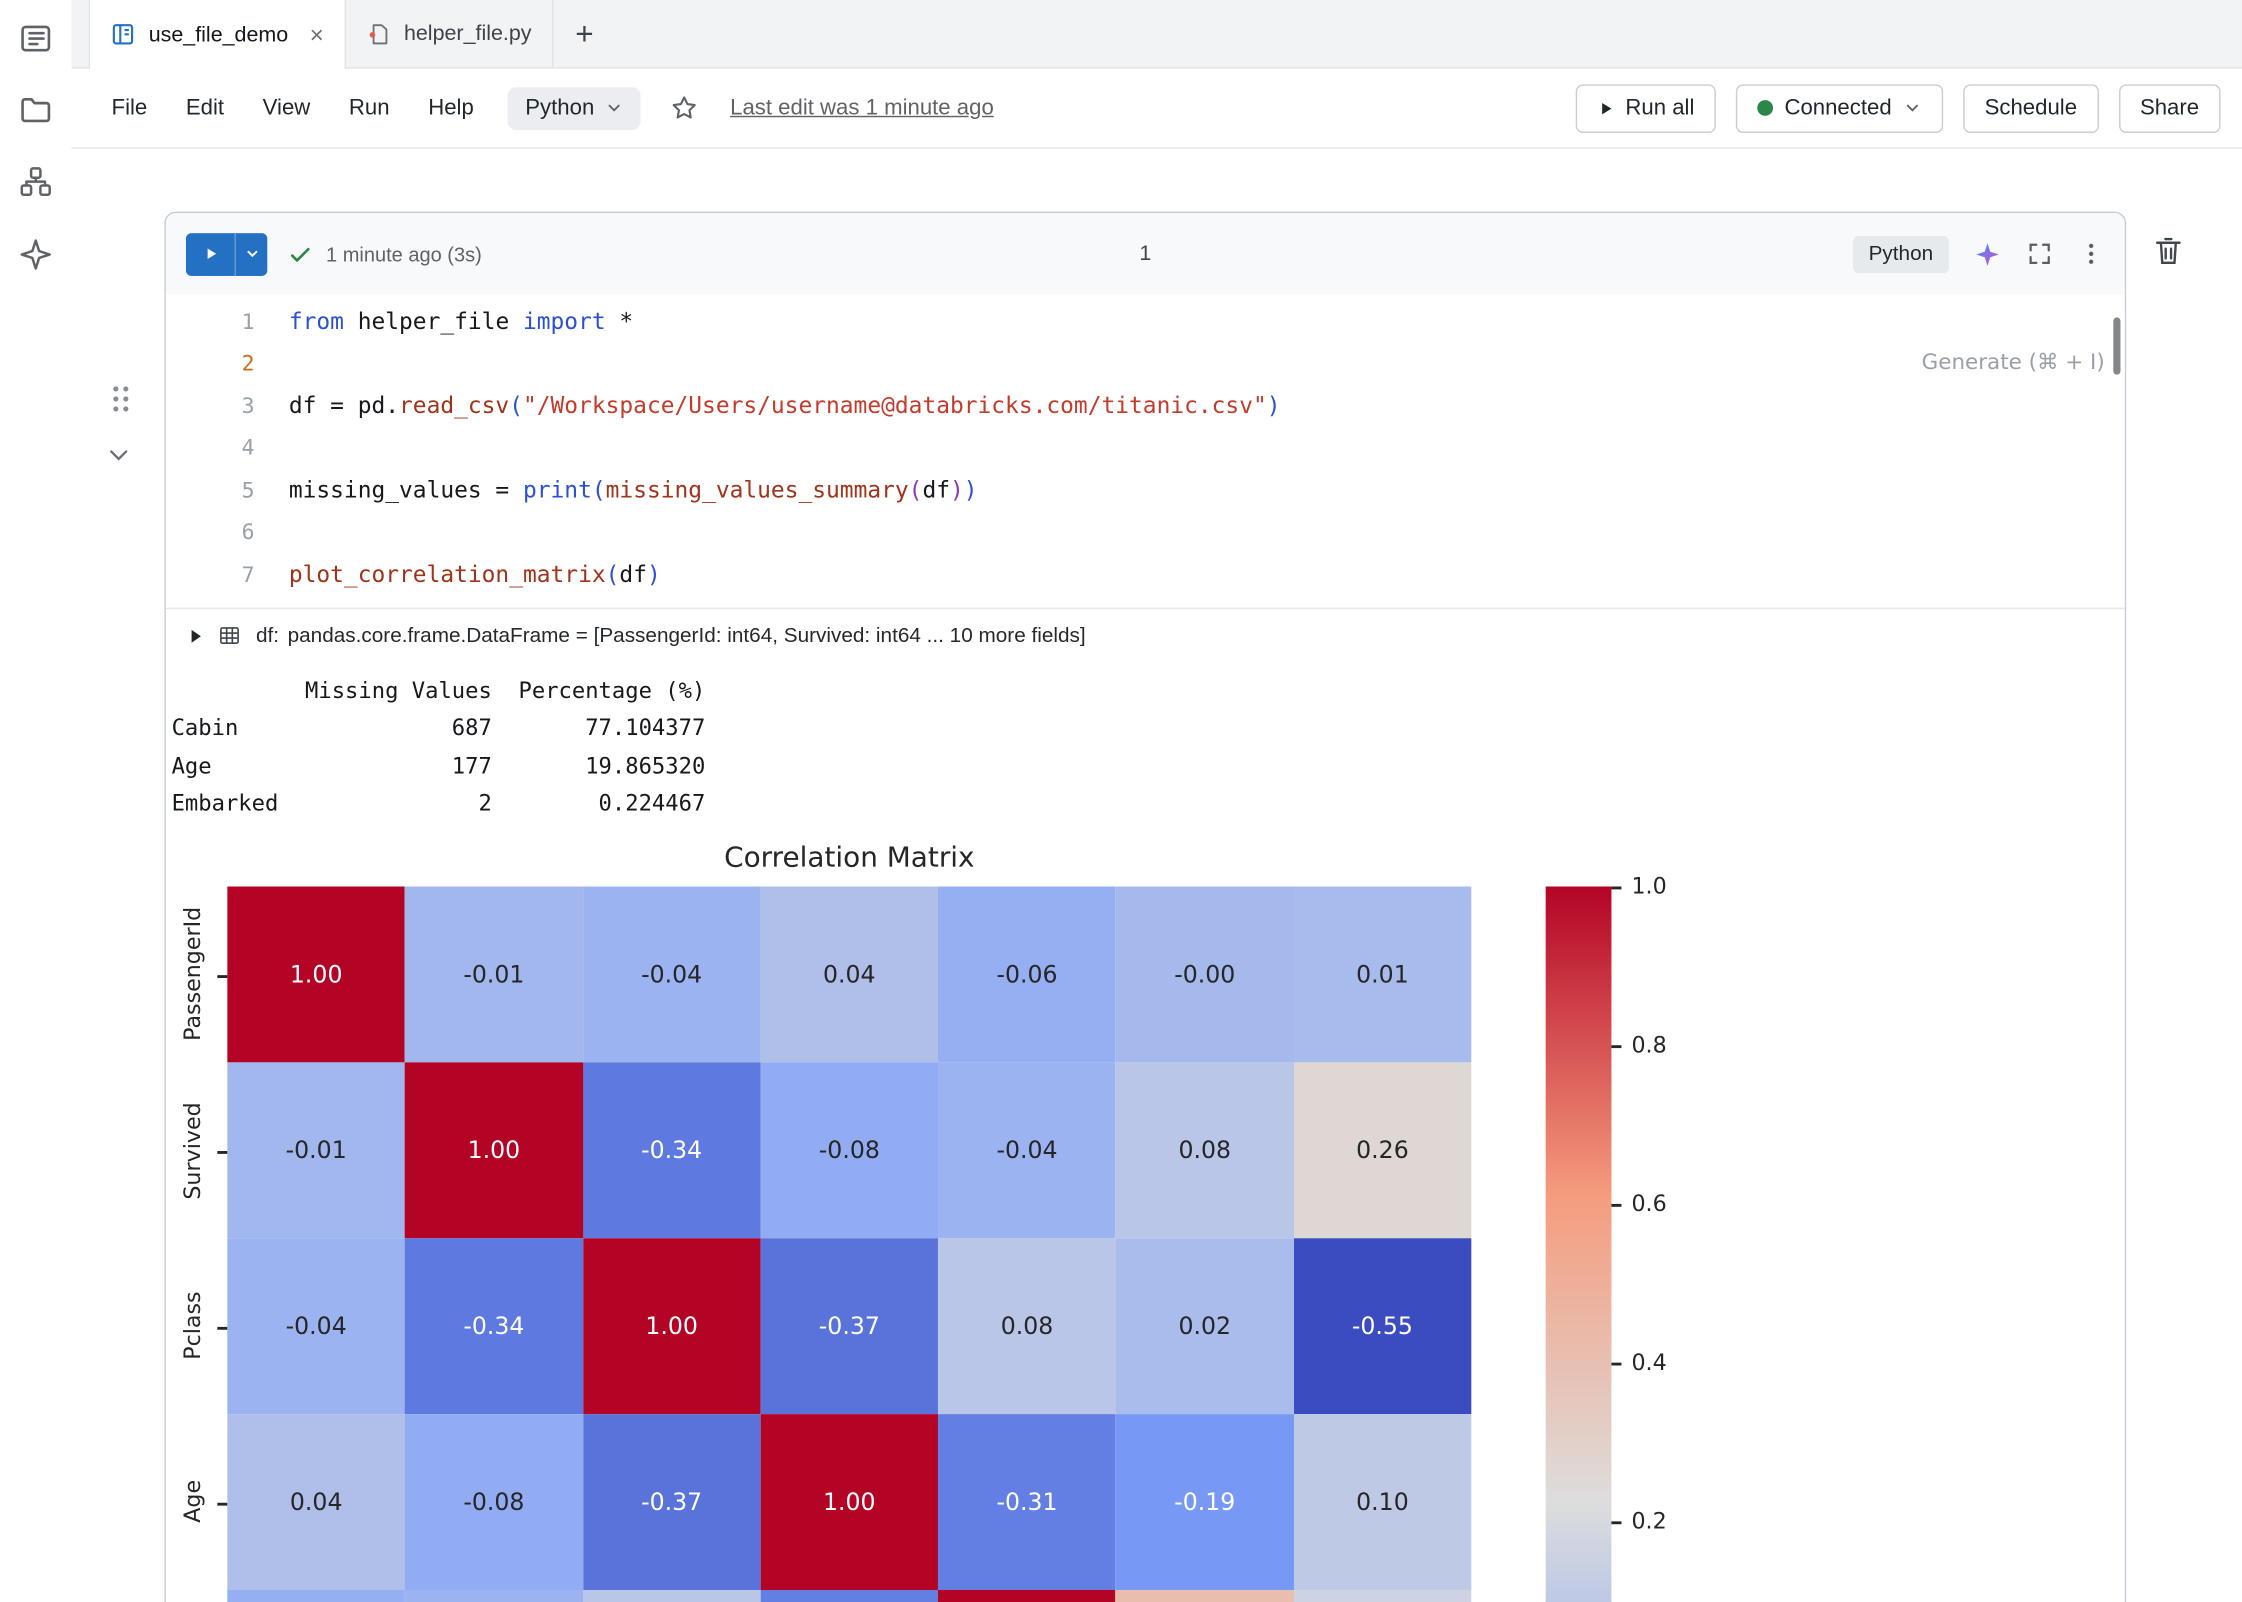 The height and width of the screenshot is (1602, 2242). What do you see at coordinates (1145, 321) in the screenshot?
I see `code-line: 1 from helper_file import *` at bounding box center [1145, 321].